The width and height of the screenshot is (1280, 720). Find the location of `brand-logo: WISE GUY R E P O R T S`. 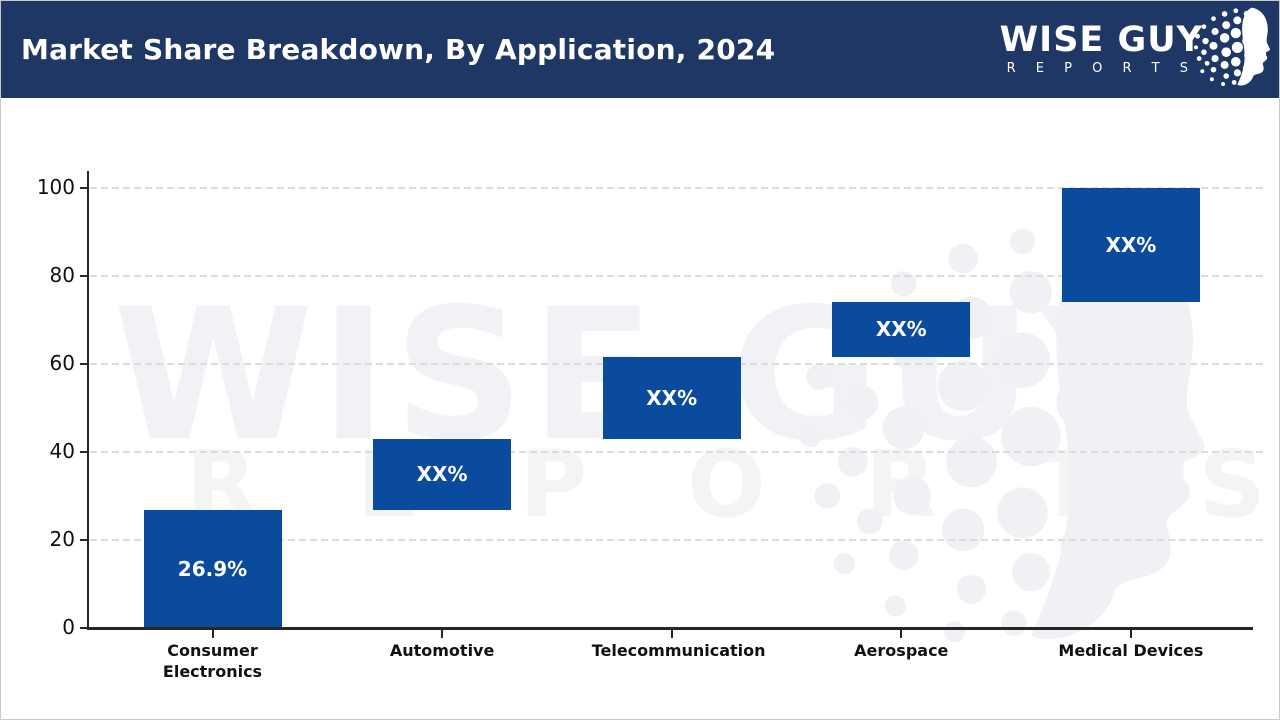

brand-logo: WISE GUY R E P O R T S is located at coordinates (1135, 49).